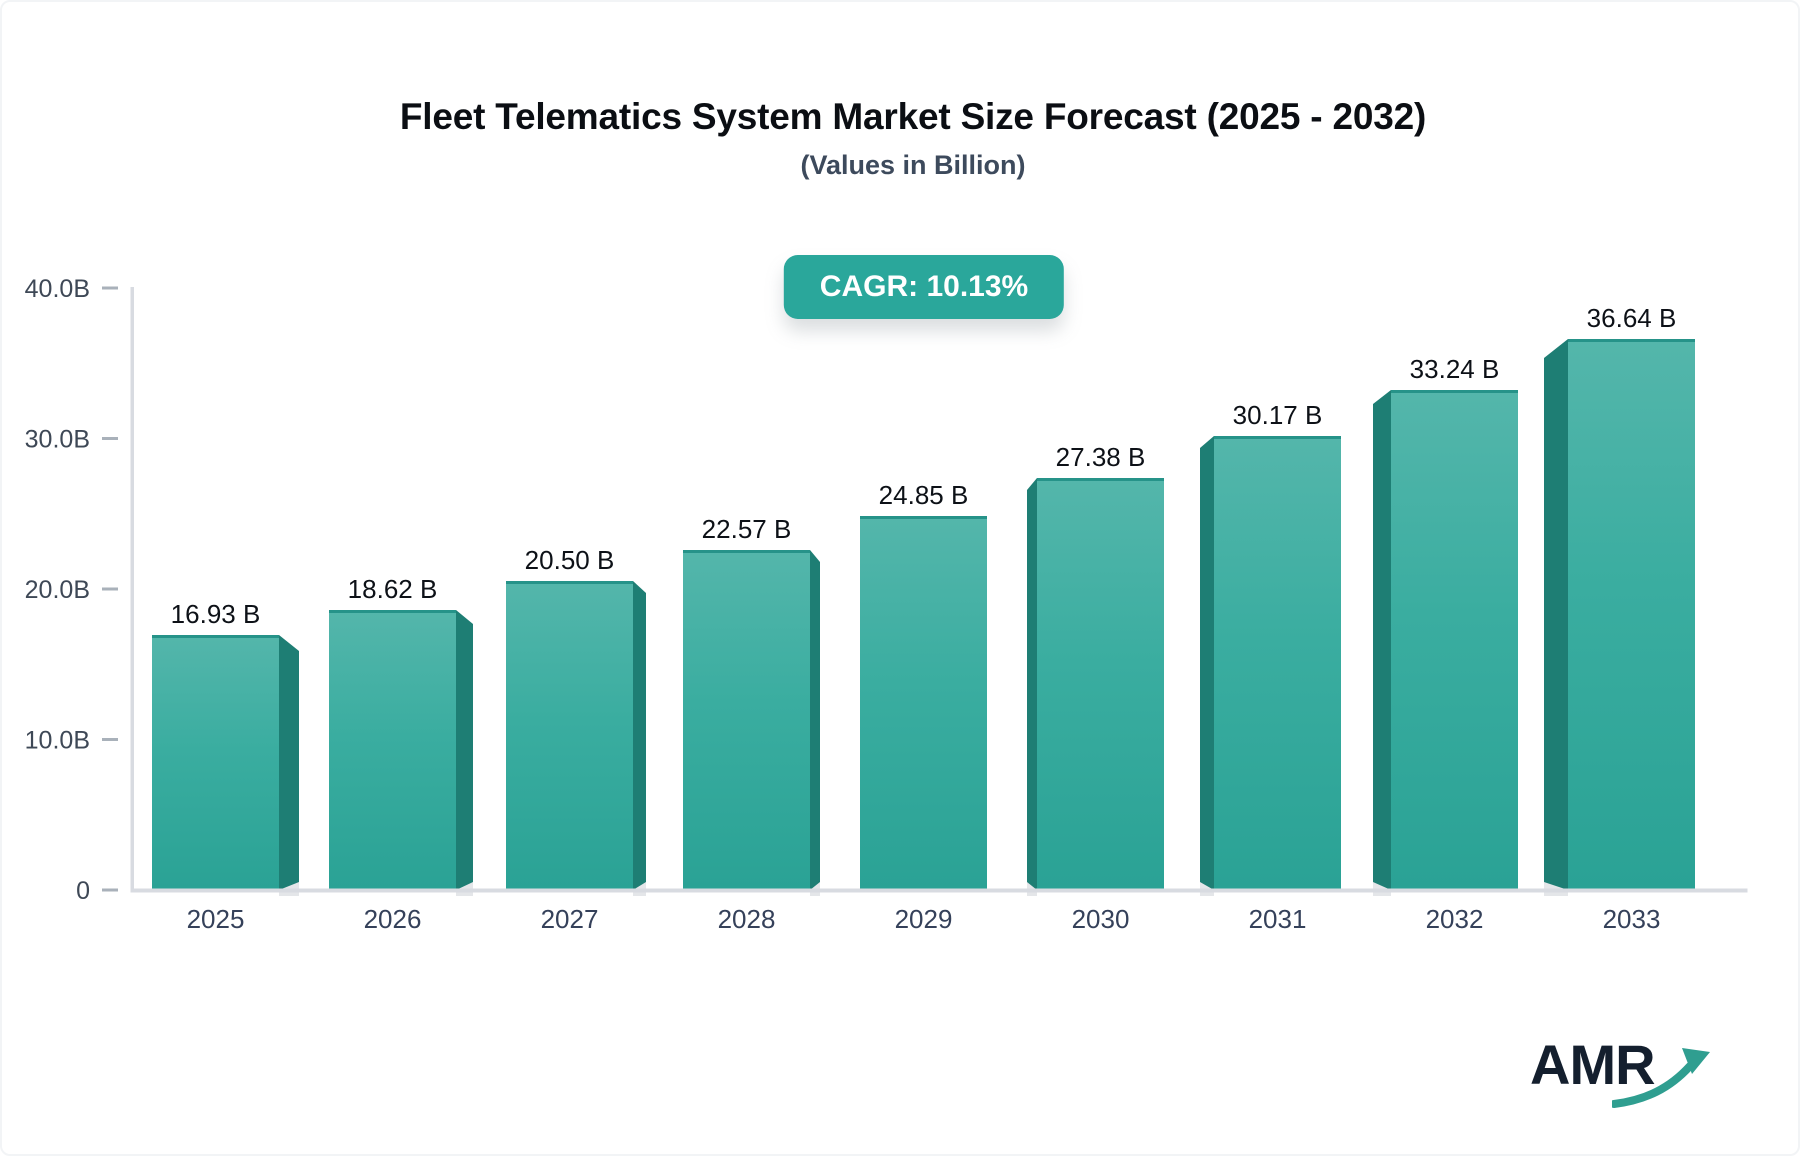 Image resolution: width=1800 pixels, height=1156 pixels. I want to click on bar-value-label: 18.62 B, so click(393, 589).